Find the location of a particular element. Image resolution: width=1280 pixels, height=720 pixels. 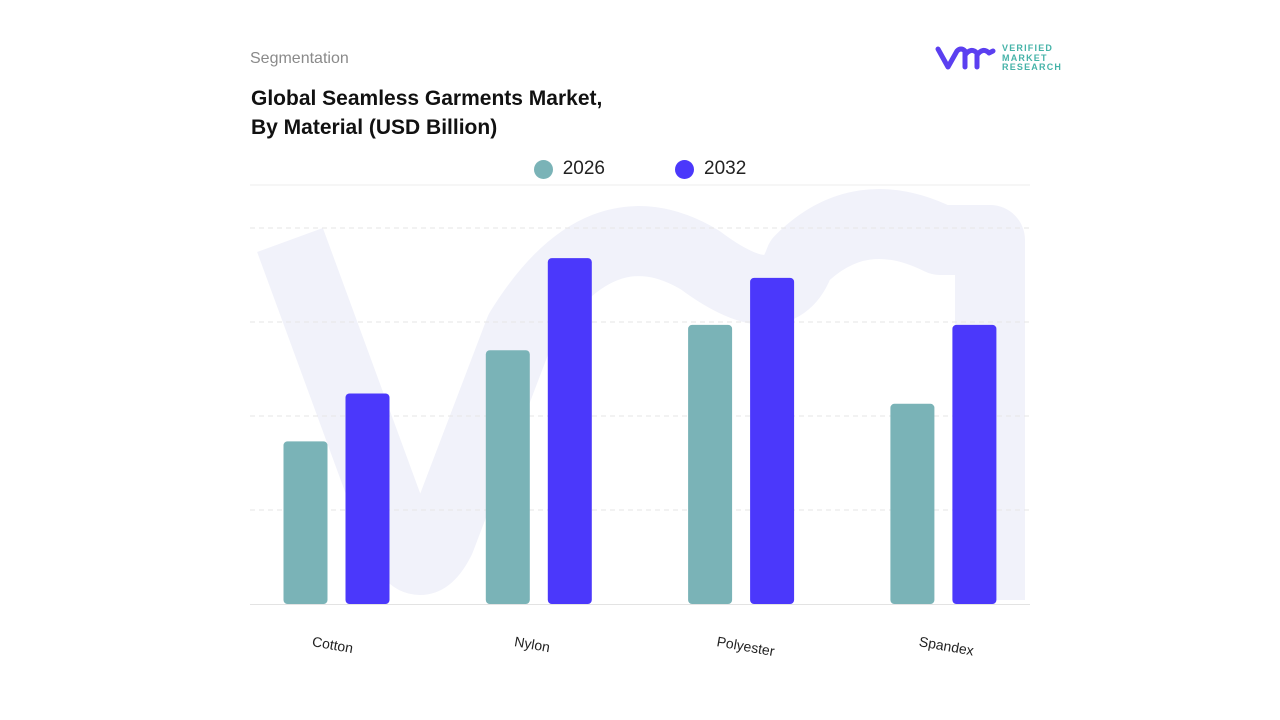

bar-cotton-2026 is located at coordinates (305, 522).